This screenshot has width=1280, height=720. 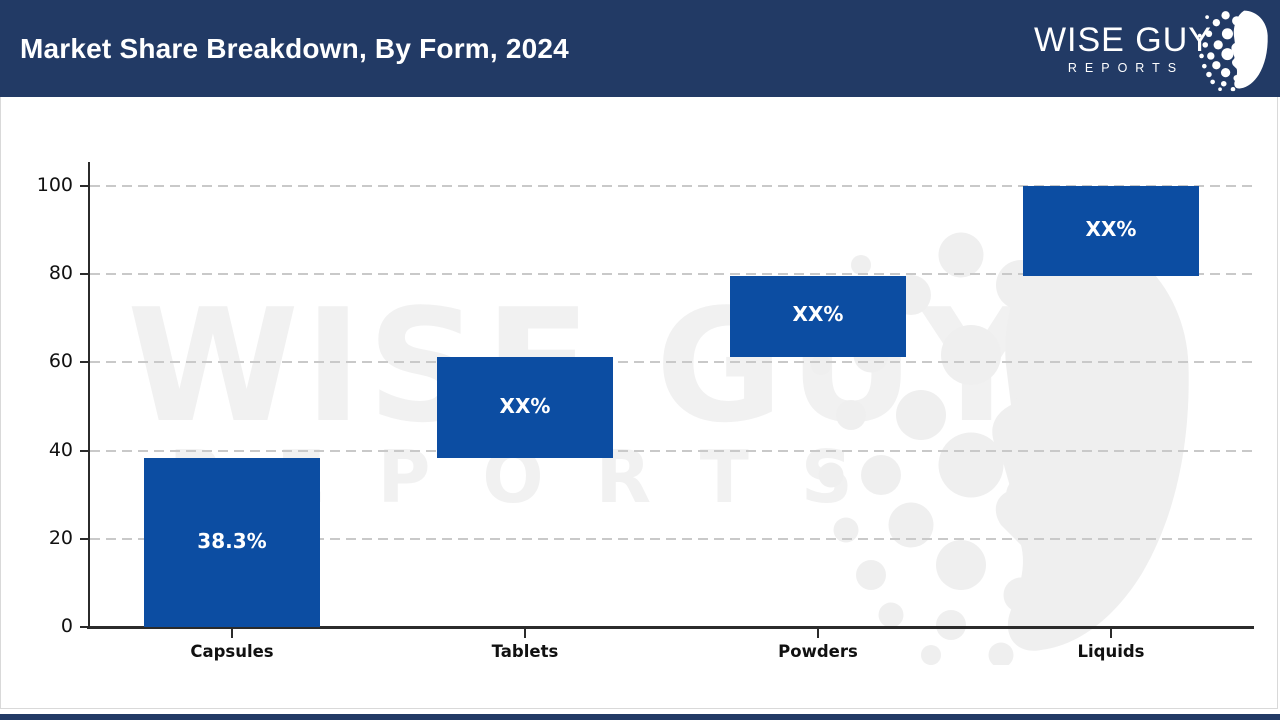 I want to click on page-title: Market Share Breakdown, By Form, 2024, so click(x=294, y=48).